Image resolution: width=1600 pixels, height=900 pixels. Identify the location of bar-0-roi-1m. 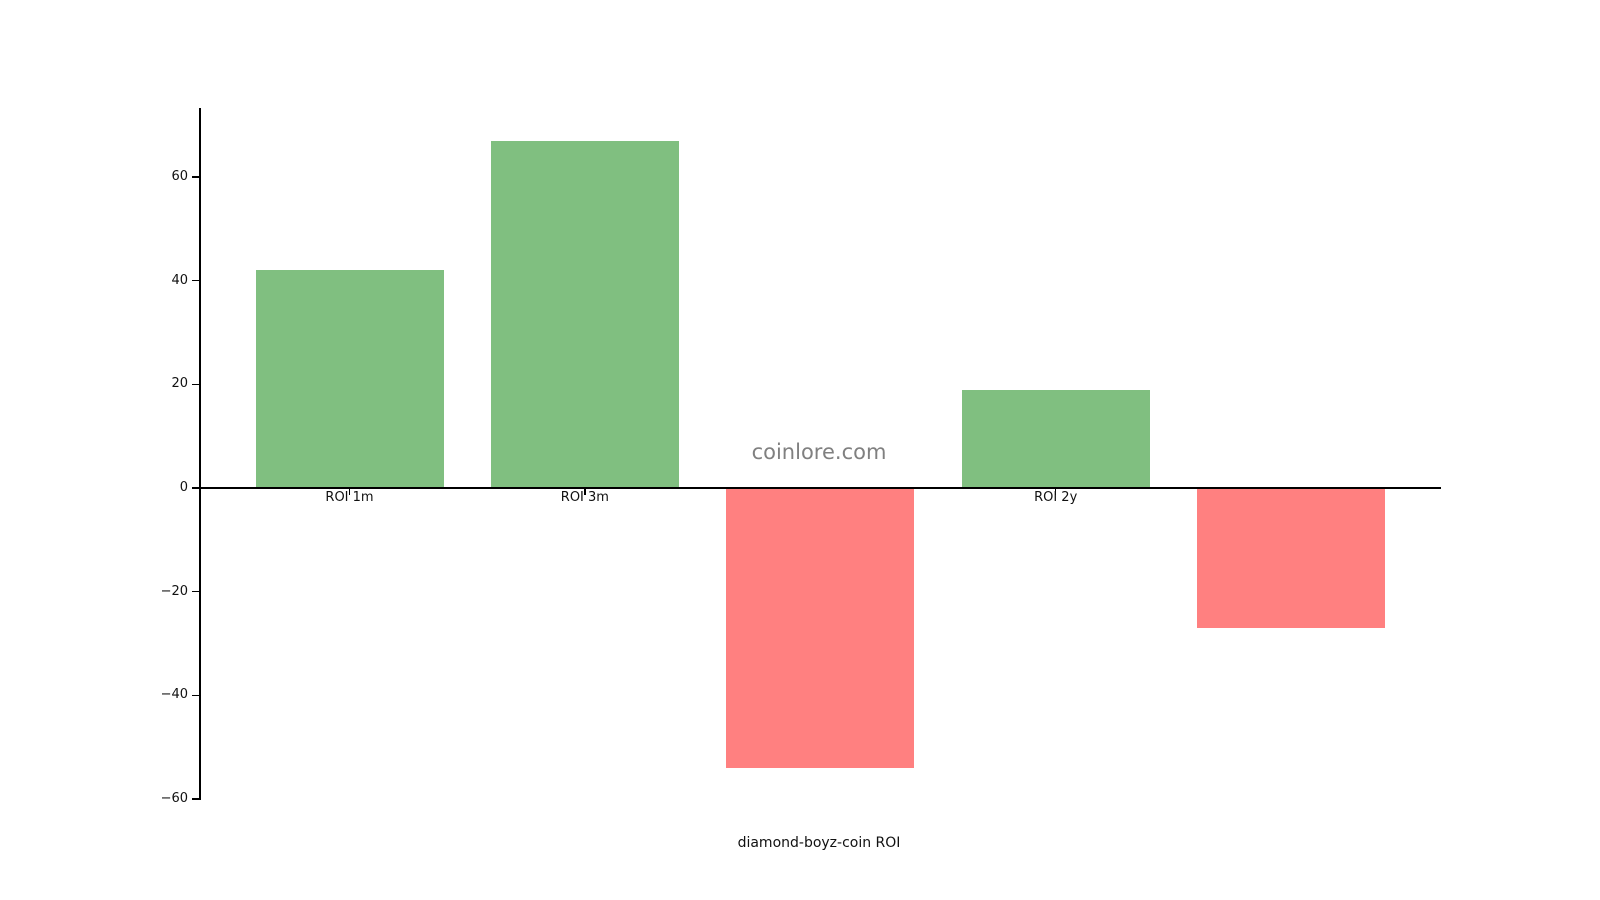
(349, 379).